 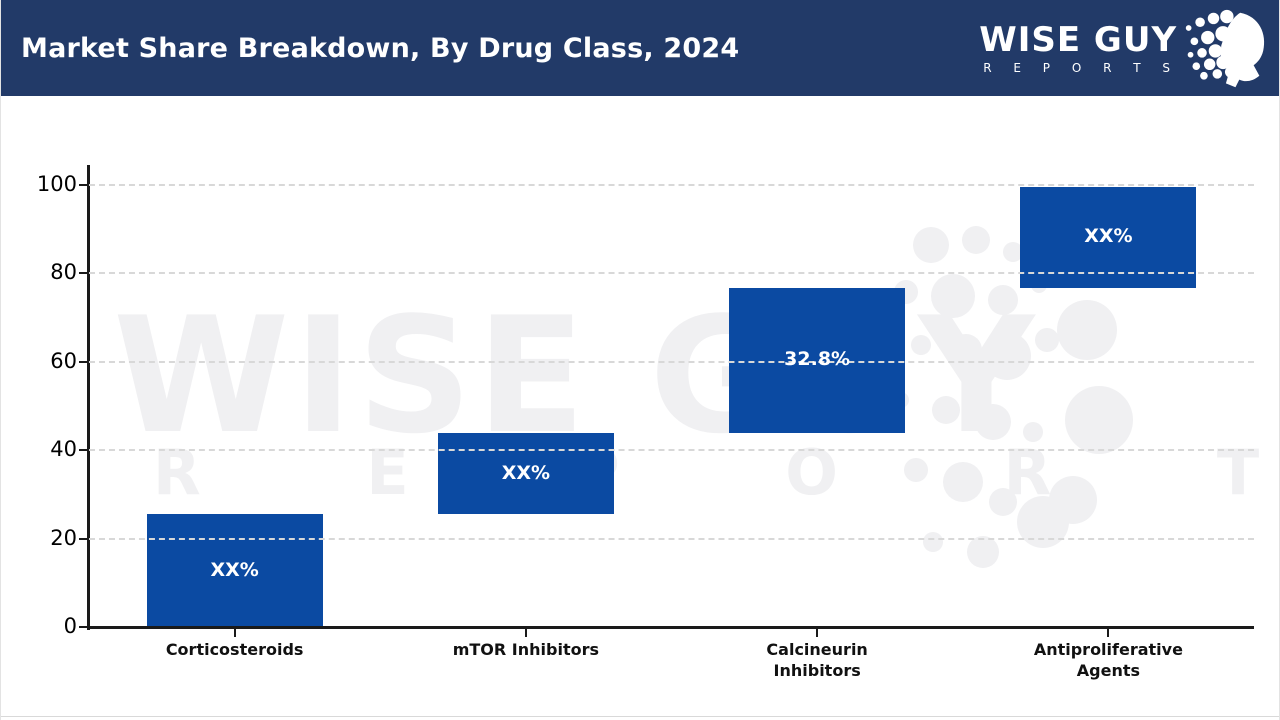 I want to click on y-tick-label-0: 0, so click(x=70, y=626).